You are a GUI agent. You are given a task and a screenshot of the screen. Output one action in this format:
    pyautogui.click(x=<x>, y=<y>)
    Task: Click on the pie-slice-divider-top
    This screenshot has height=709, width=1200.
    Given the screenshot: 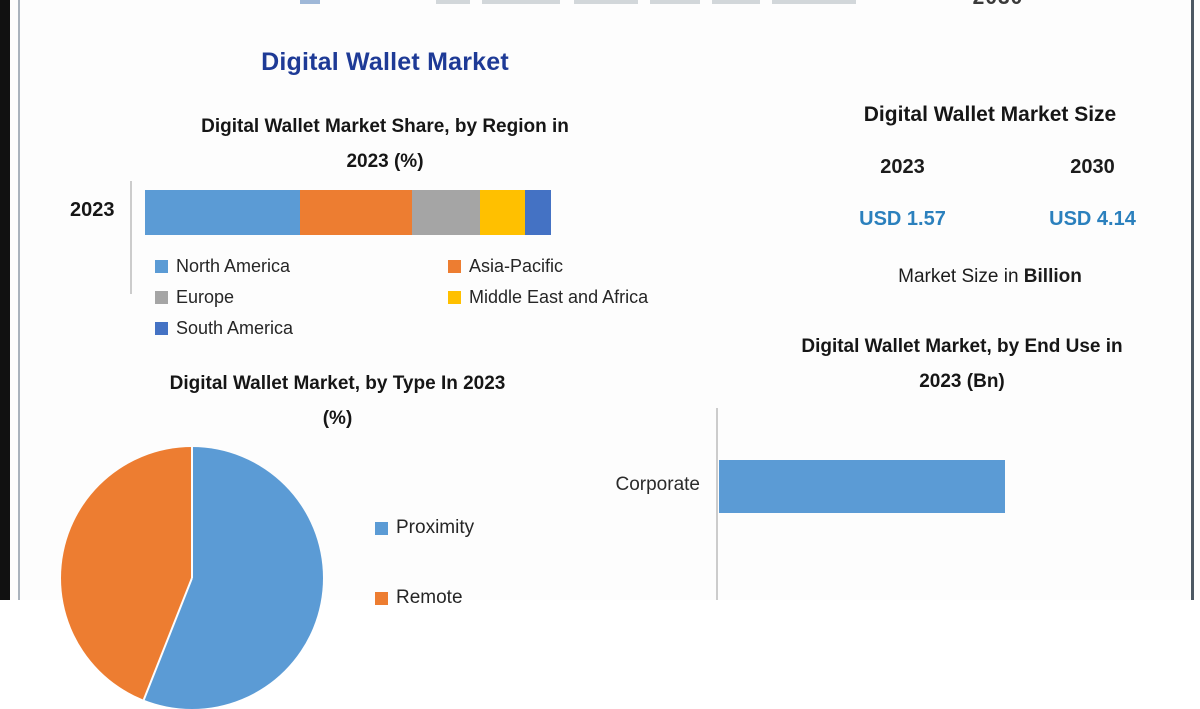 What is the action you would take?
    pyautogui.click(x=192, y=512)
    